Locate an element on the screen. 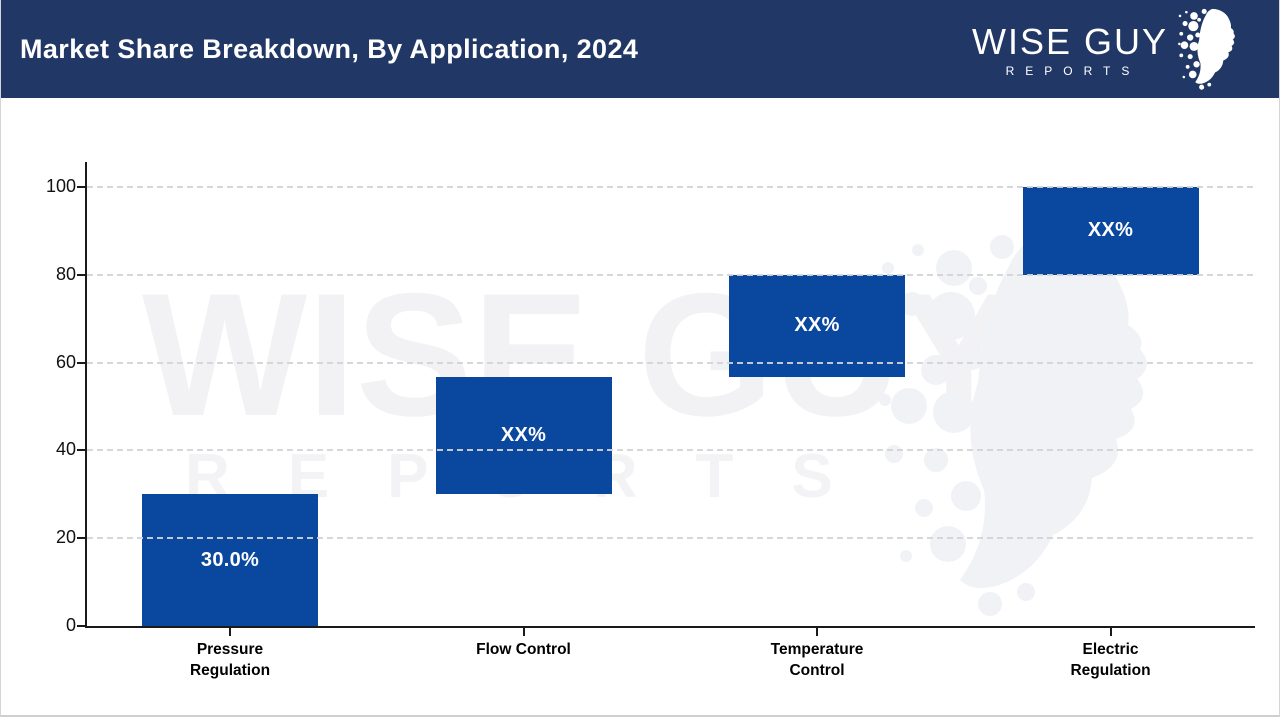 This screenshot has width=1280, height=720. y-tick-label: 80 is located at coordinates (65, 273).